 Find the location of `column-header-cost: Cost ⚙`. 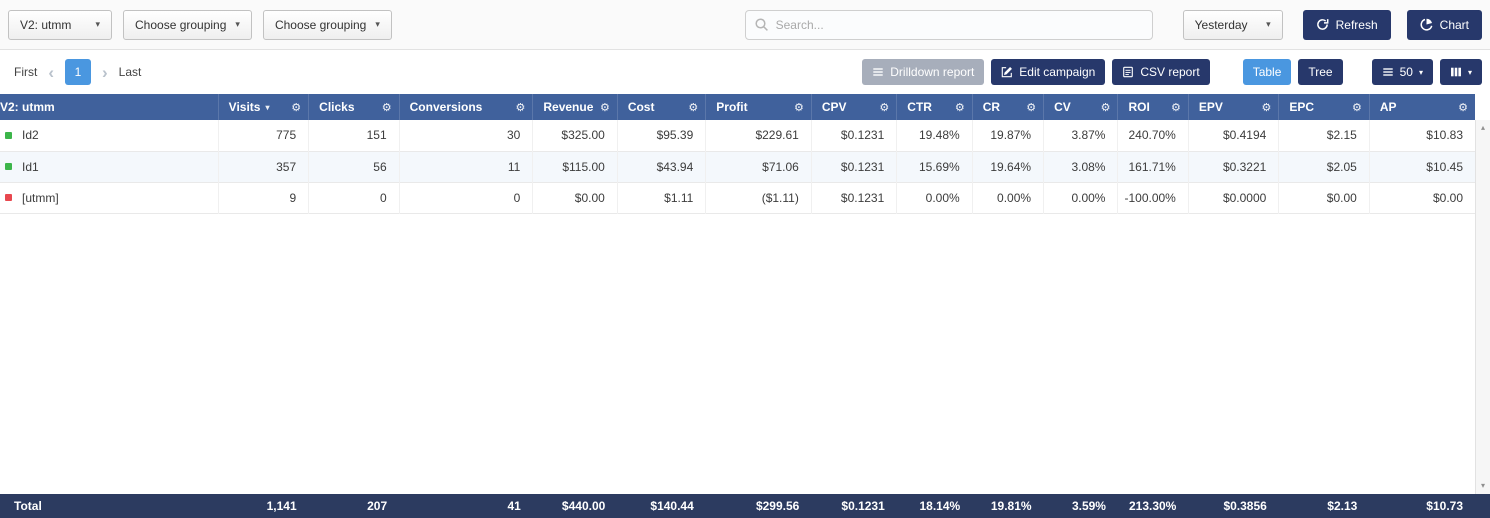

column-header-cost: Cost ⚙ is located at coordinates (662, 107).